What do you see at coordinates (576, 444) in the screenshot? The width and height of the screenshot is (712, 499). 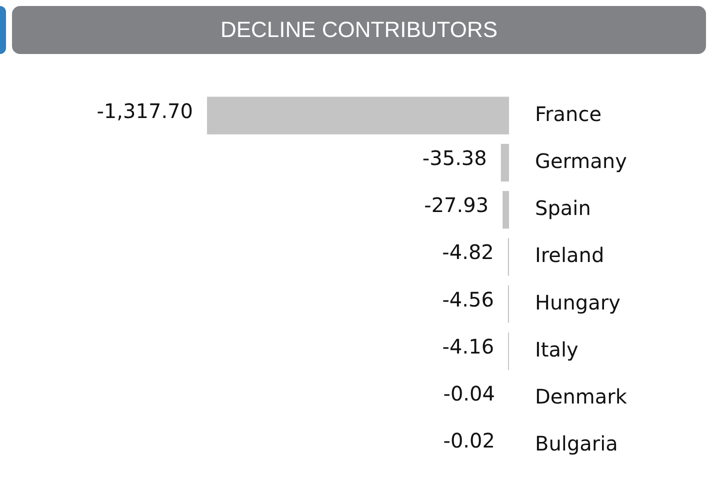 I see `y-tick-label: Bulgaria` at bounding box center [576, 444].